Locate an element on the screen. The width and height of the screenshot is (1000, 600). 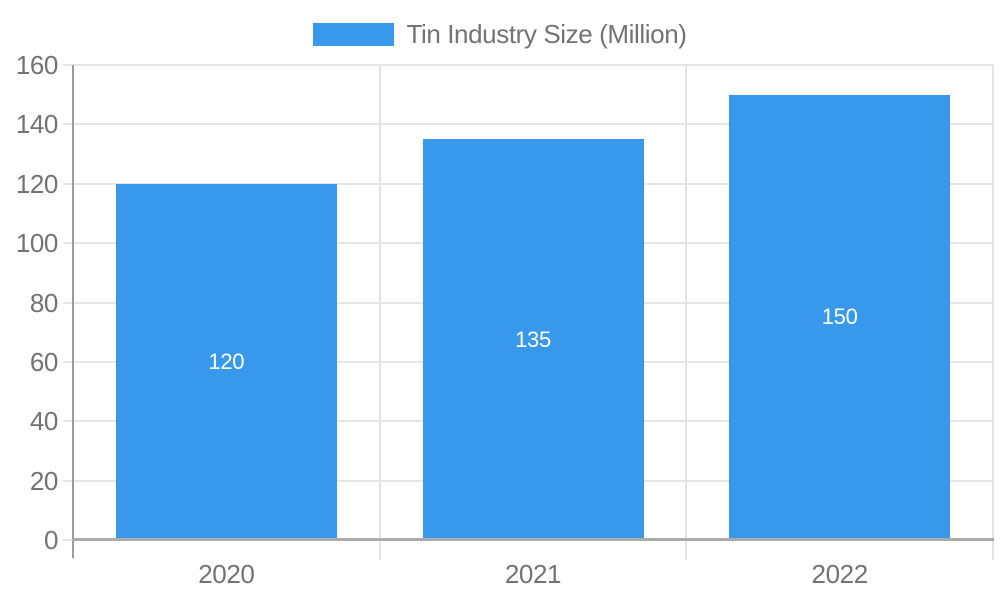
x-category-label: 2020 is located at coordinates (226, 574).